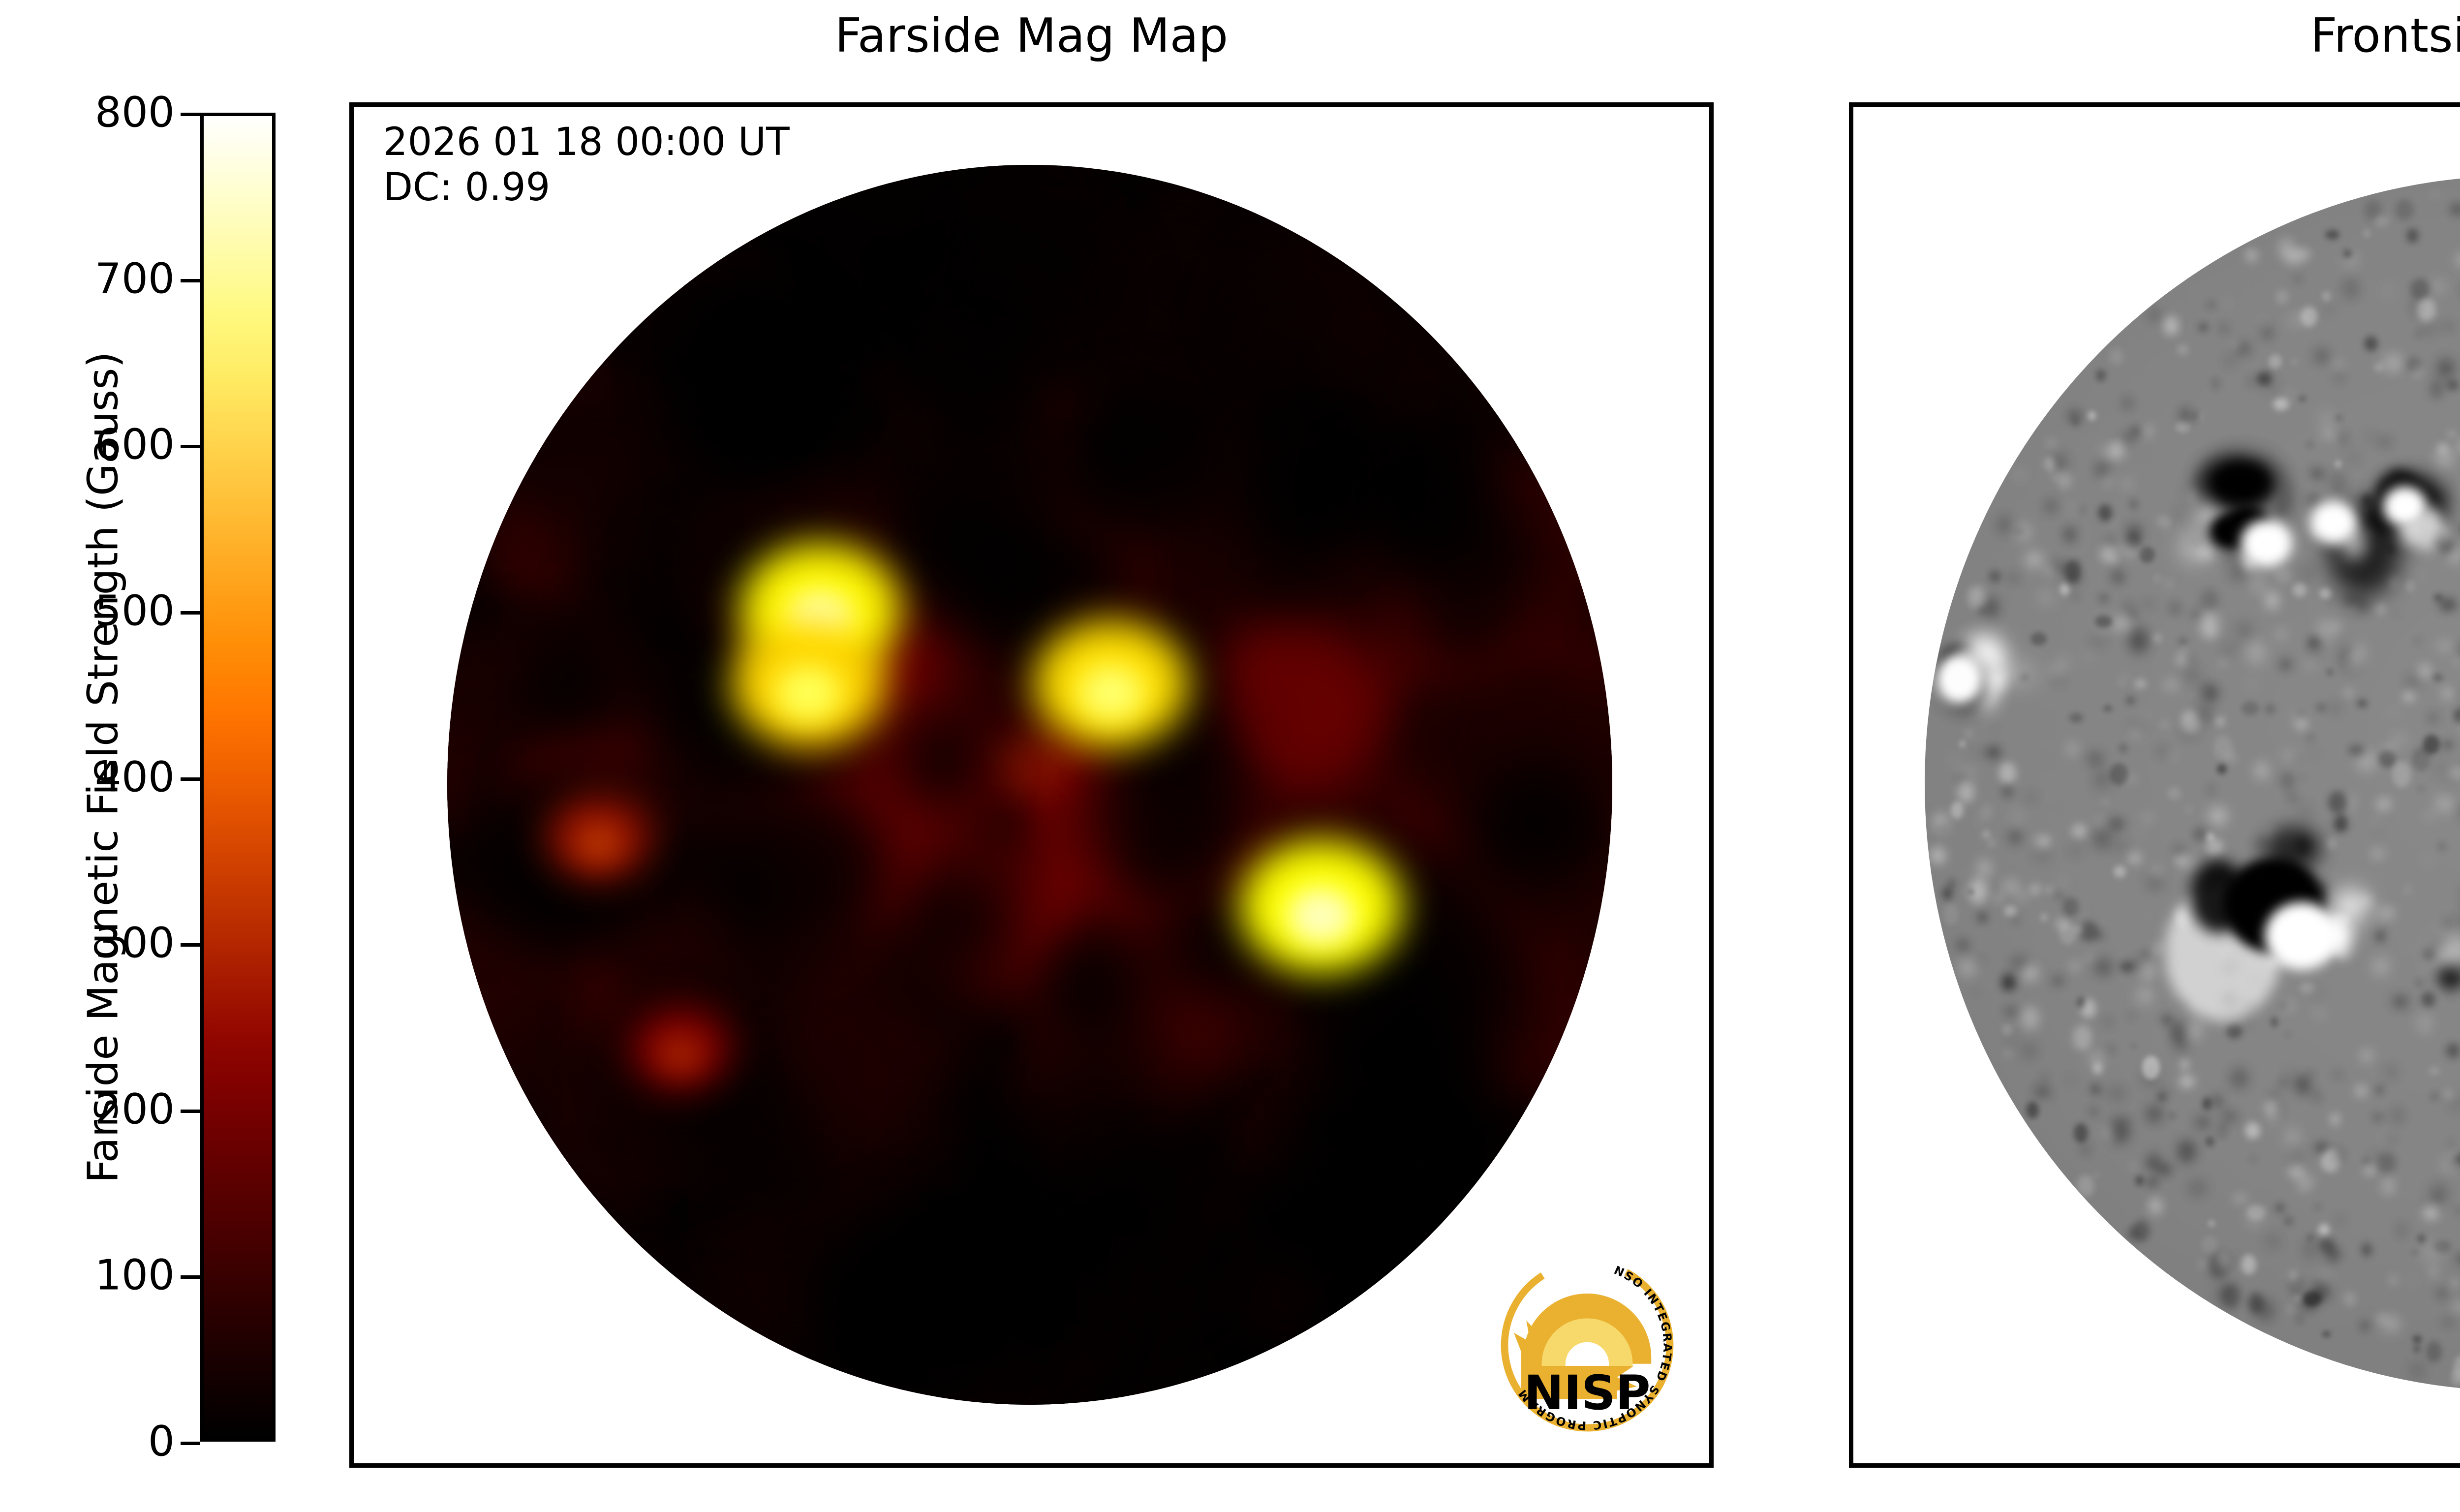  What do you see at coordinates (134, 1275) in the screenshot?
I see `colorbar-tick-label: 100` at bounding box center [134, 1275].